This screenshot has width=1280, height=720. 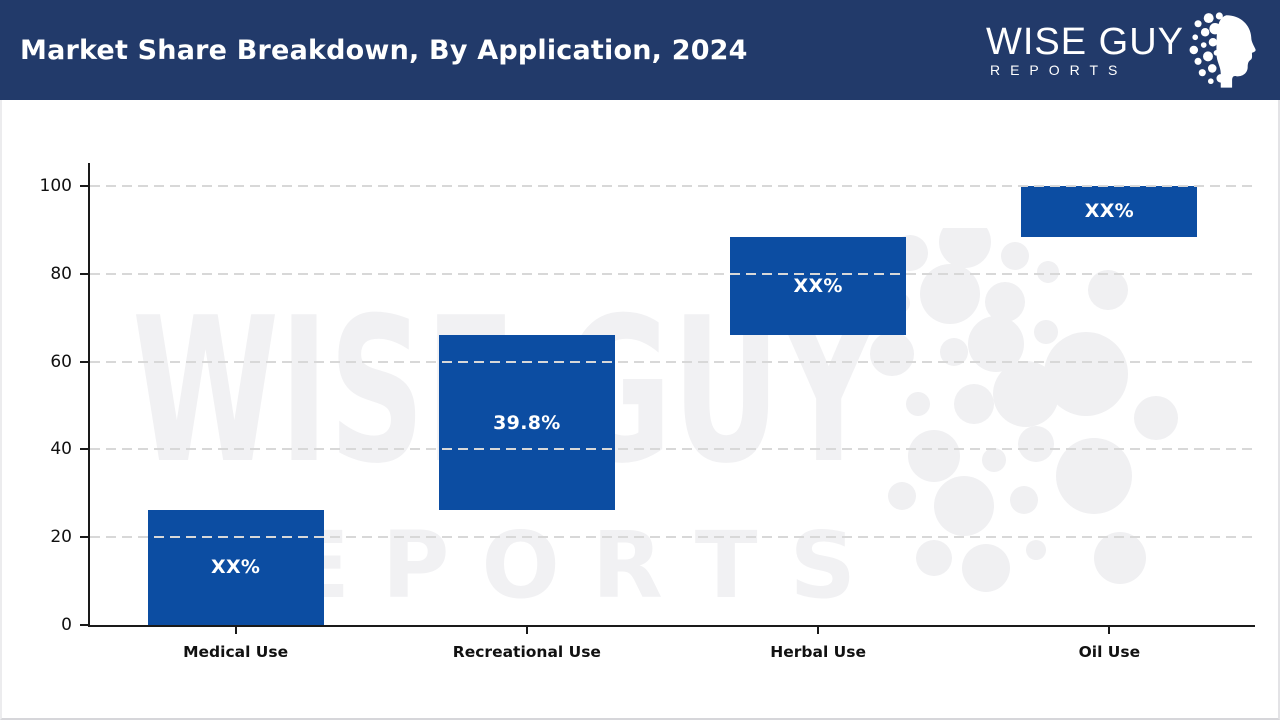 I want to click on bar-herbal-use: XX%, so click(x=818, y=286).